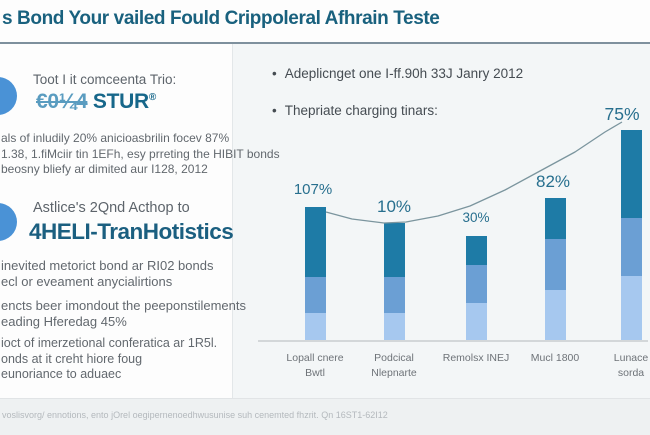 The width and height of the screenshot is (650, 435). Describe the element at coordinates (131, 231) in the screenshot. I see `stat-value: 4HELI-TranHotistics` at that location.